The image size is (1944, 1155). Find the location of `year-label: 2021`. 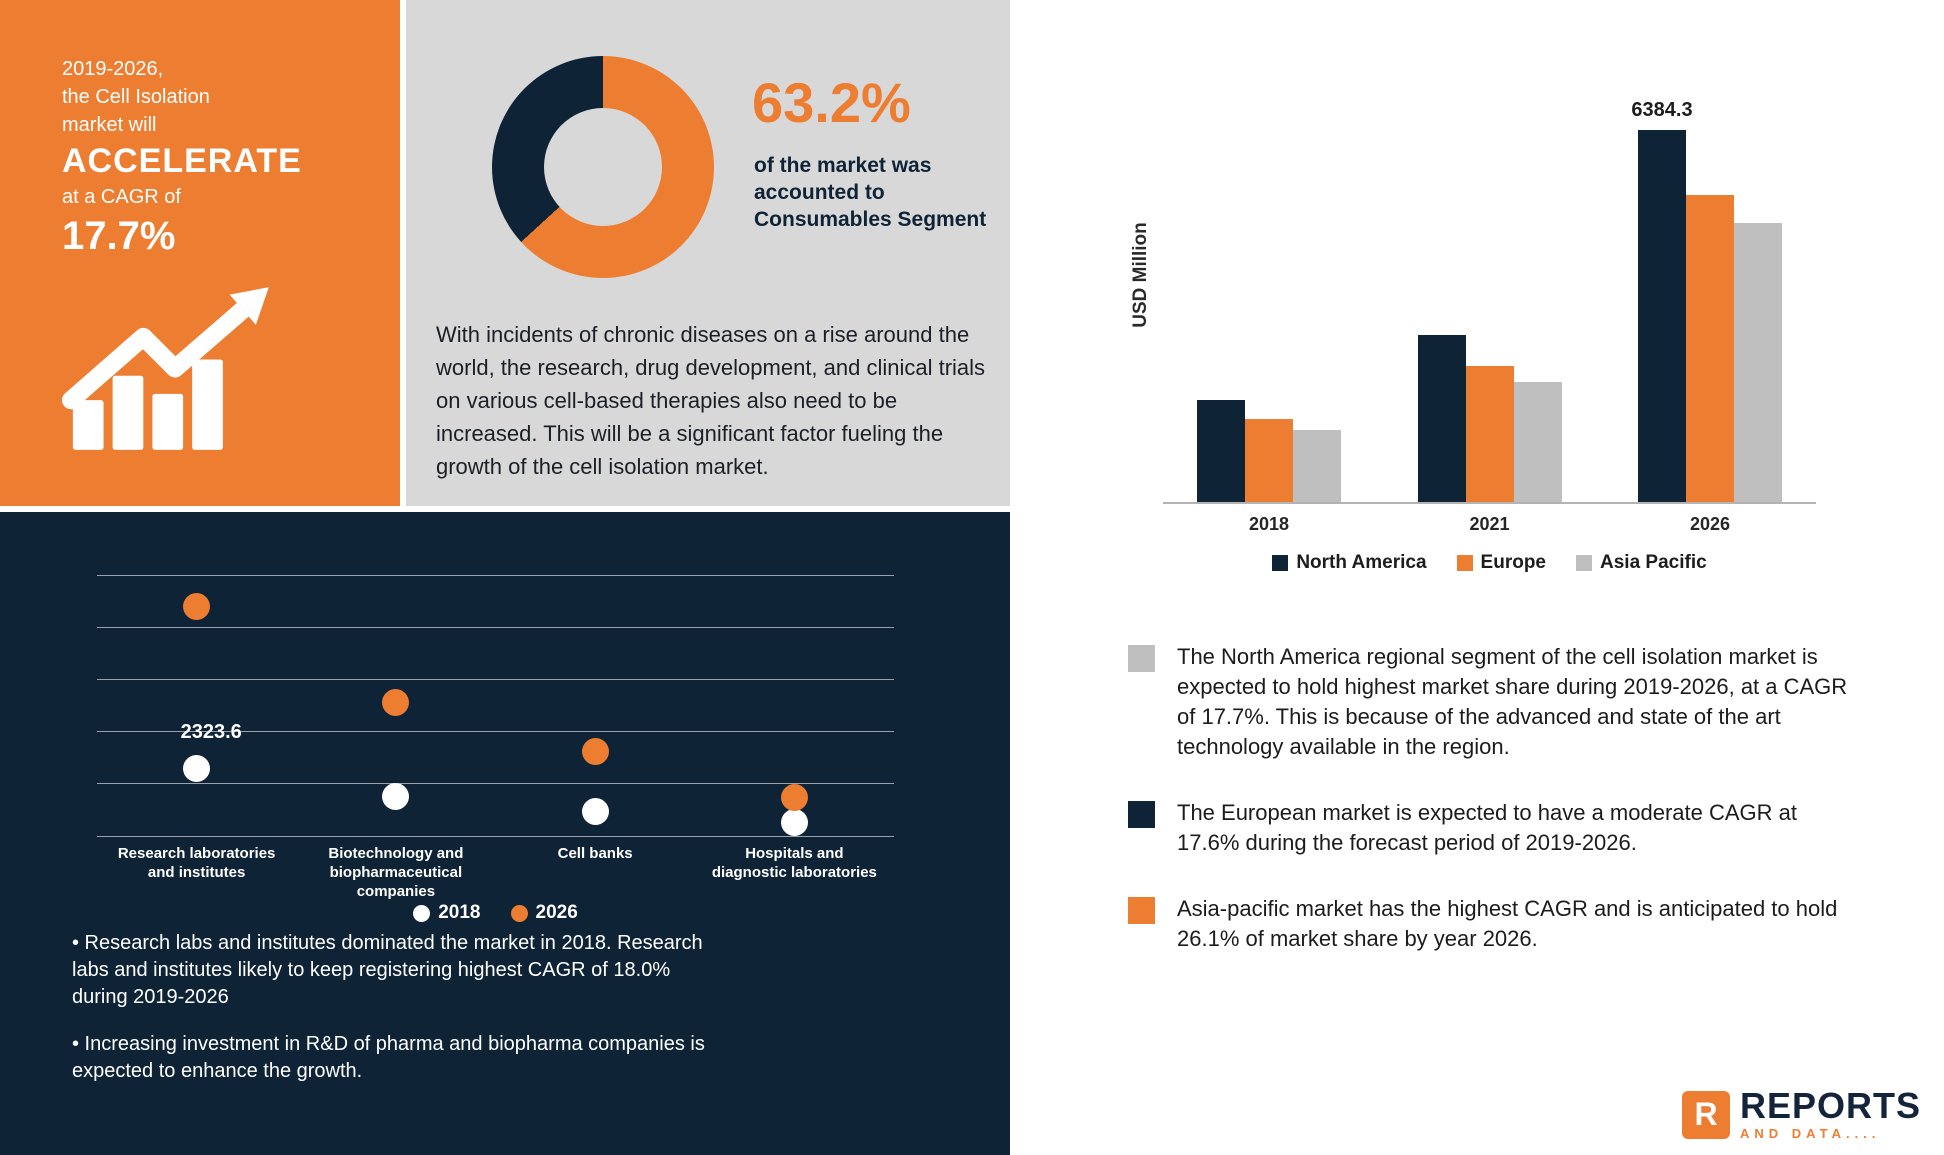

year-label: 2021 is located at coordinates (1489, 524).